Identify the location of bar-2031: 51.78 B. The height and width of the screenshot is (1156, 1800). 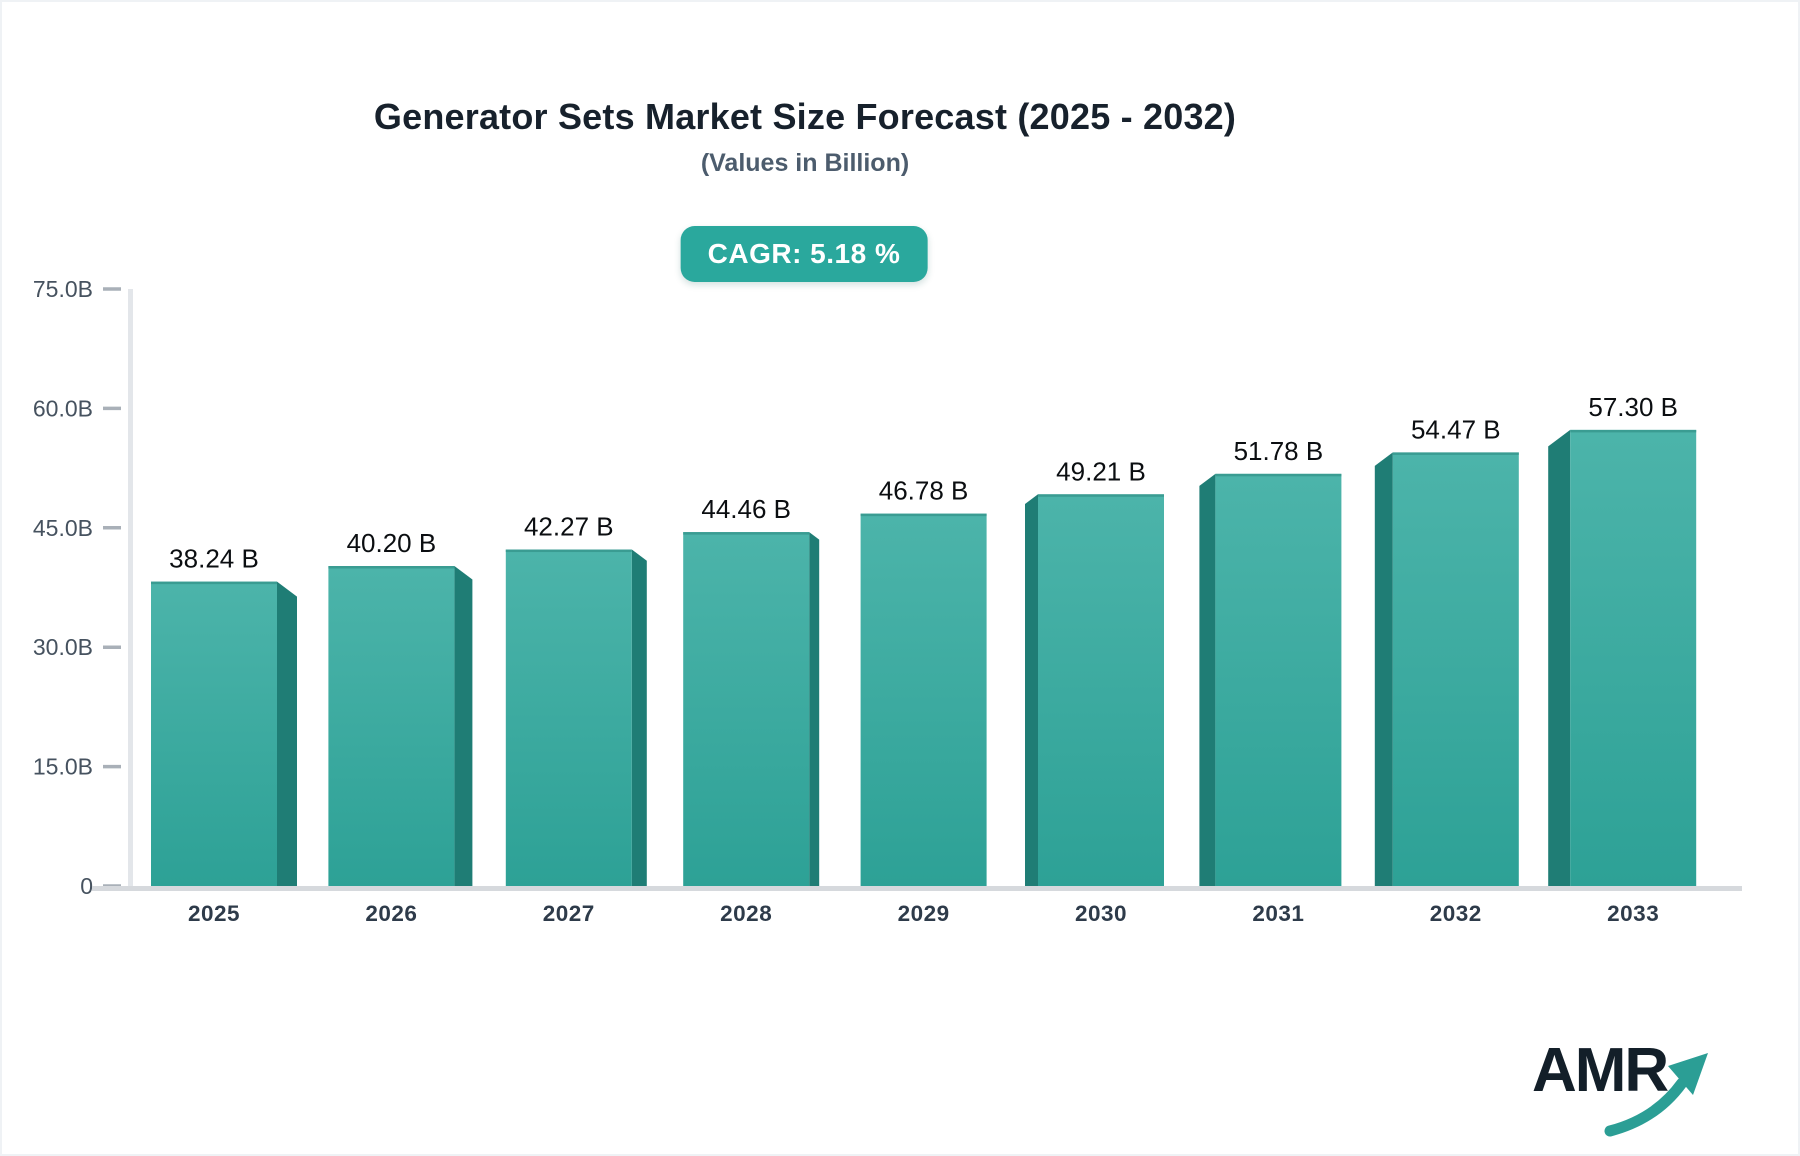
(1270, 661).